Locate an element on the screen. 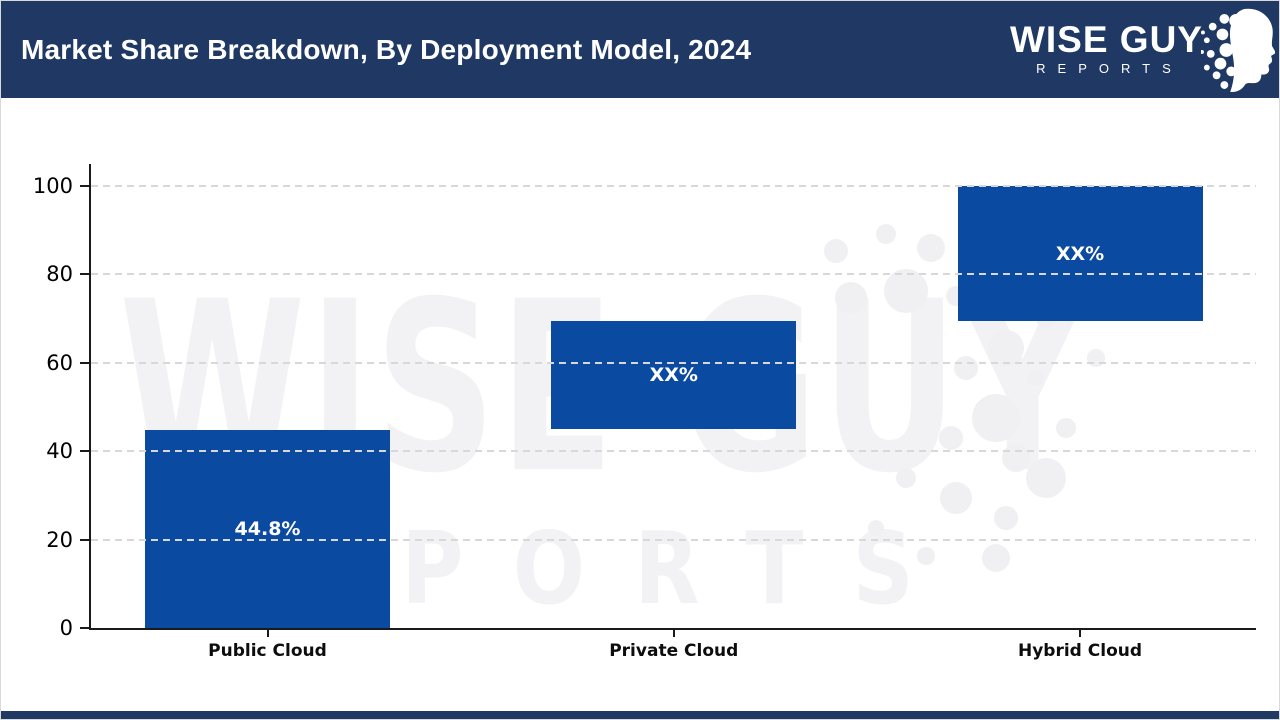 The image size is (1280, 720). y-tick-label: 80 is located at coordinates (59, 274).